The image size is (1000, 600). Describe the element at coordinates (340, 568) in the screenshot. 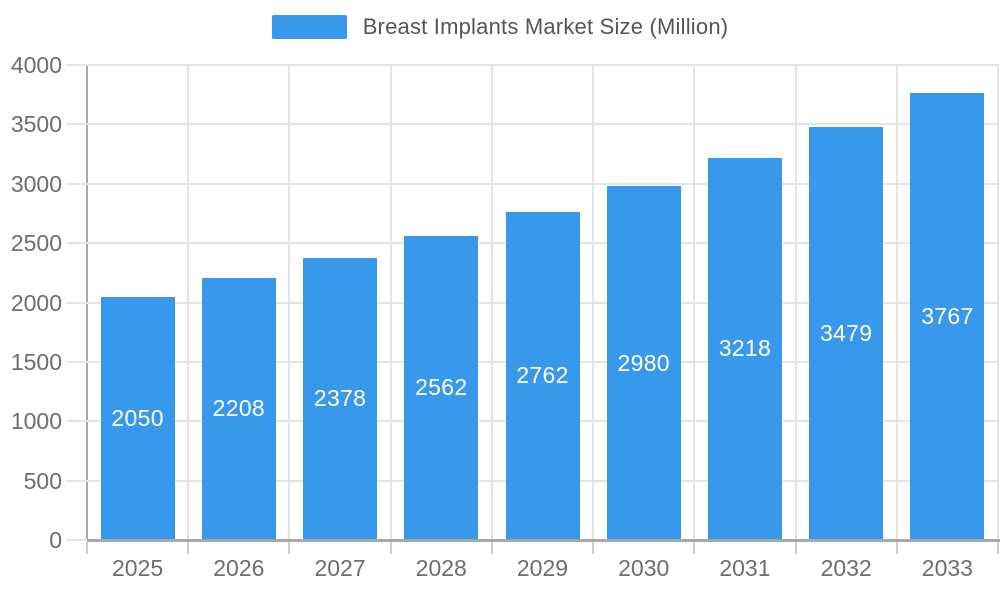

I see `x-axis-label: 2027` at that location.